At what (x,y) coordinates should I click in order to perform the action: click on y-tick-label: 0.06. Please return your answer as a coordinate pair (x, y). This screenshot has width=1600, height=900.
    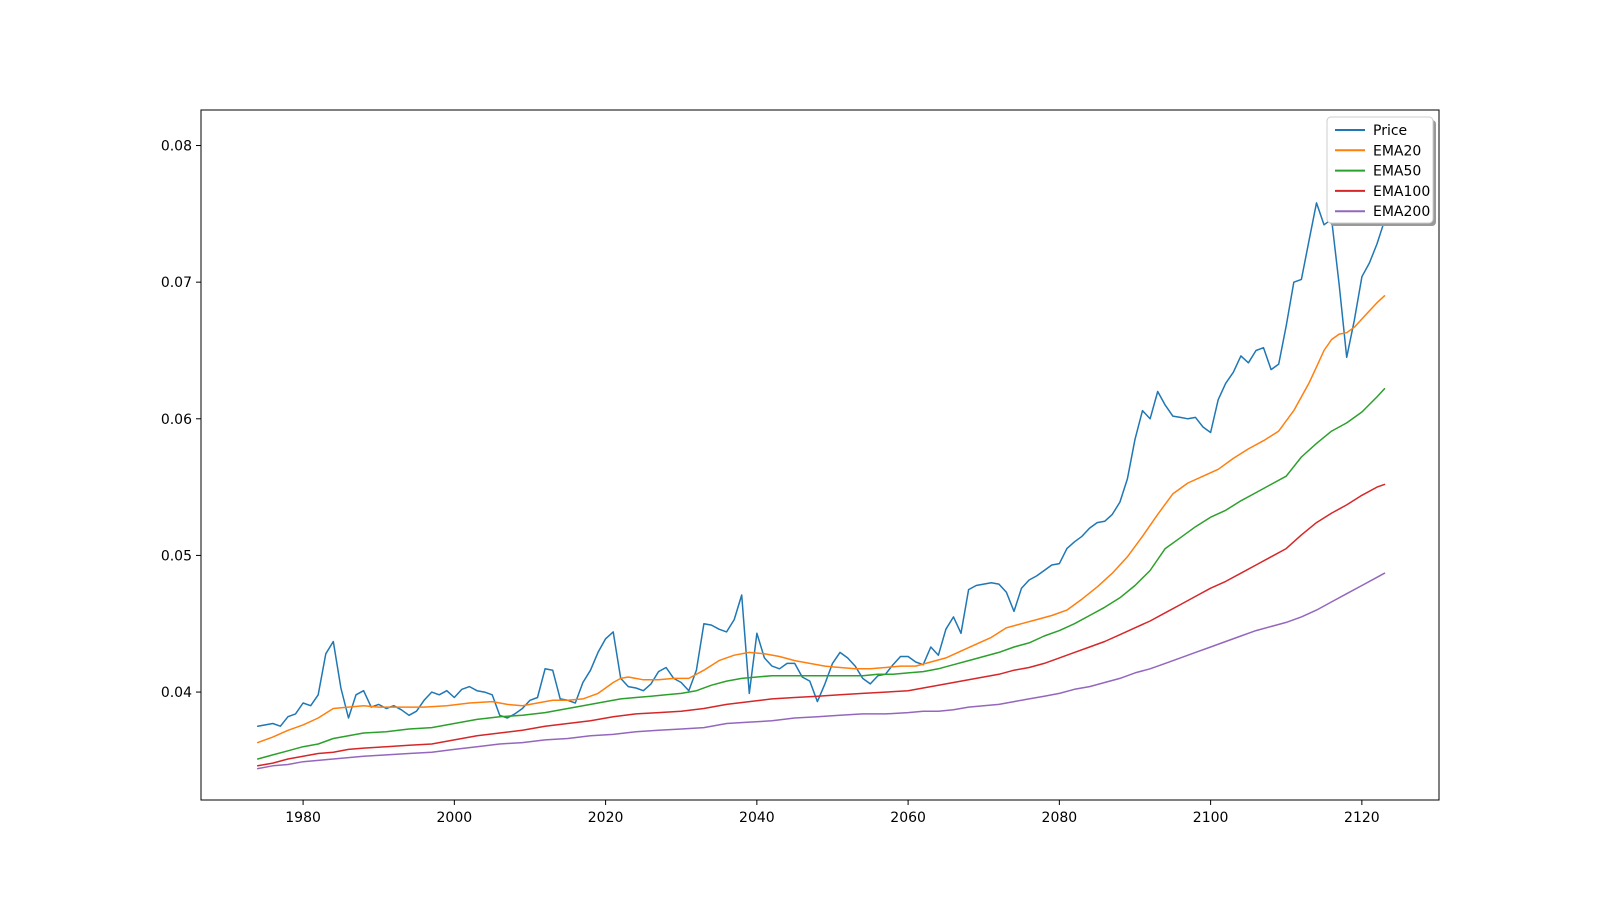
    Looking at the image, I should click on (176, 420).